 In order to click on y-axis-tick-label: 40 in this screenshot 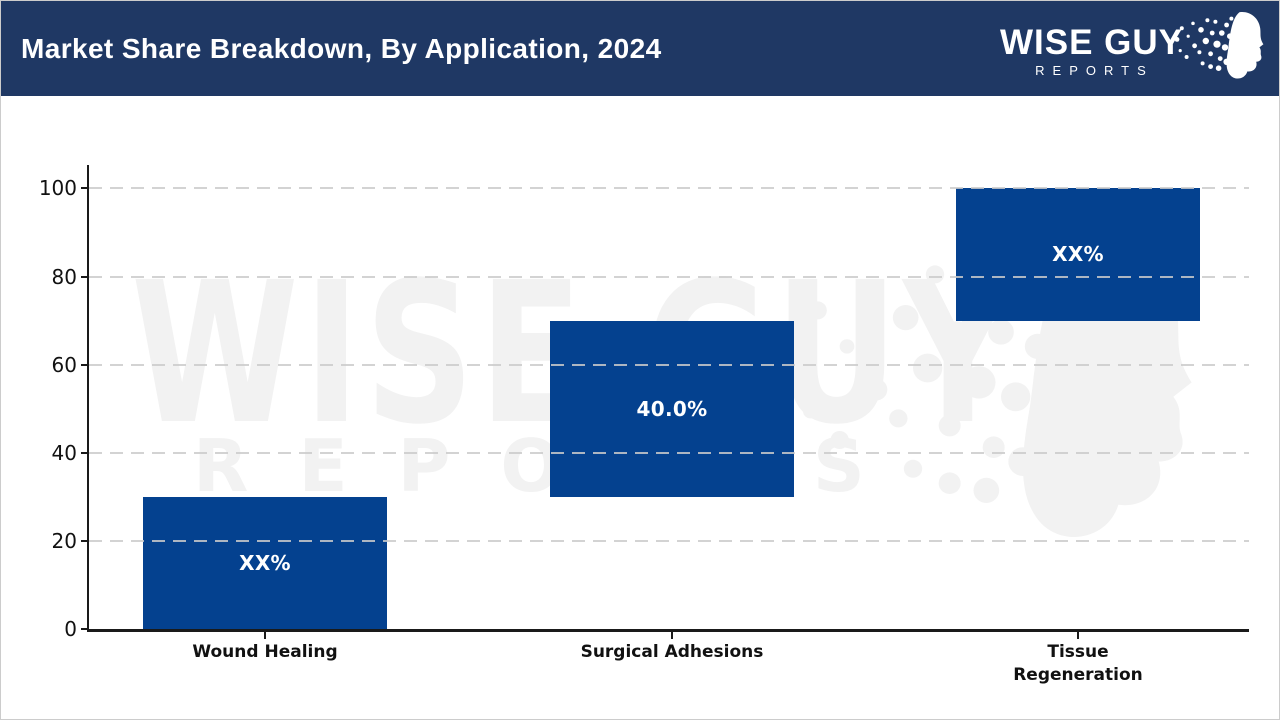, I will do `click(64, 452)`.